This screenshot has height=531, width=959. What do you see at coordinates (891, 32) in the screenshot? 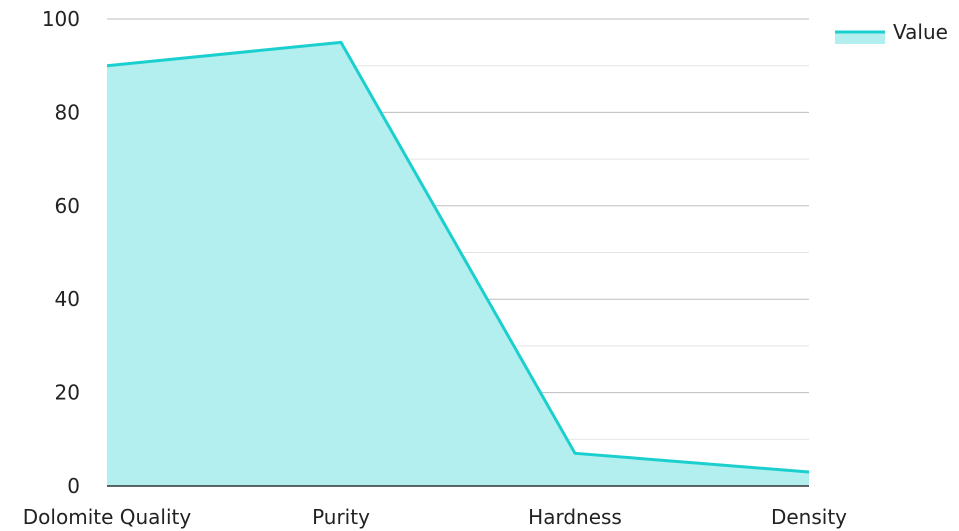
I see `legend: Value` at bounding box center [891, 32].